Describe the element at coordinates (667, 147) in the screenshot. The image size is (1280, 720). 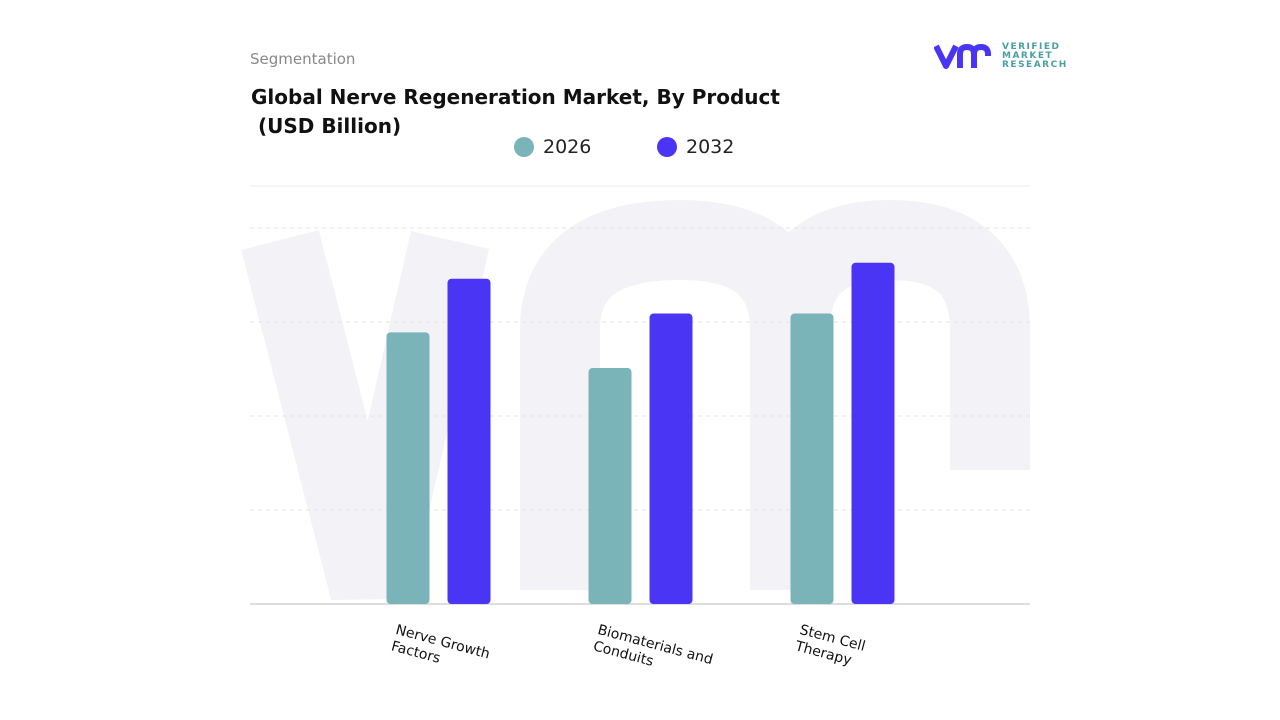
I see `legend-swatch-2032` at that location.